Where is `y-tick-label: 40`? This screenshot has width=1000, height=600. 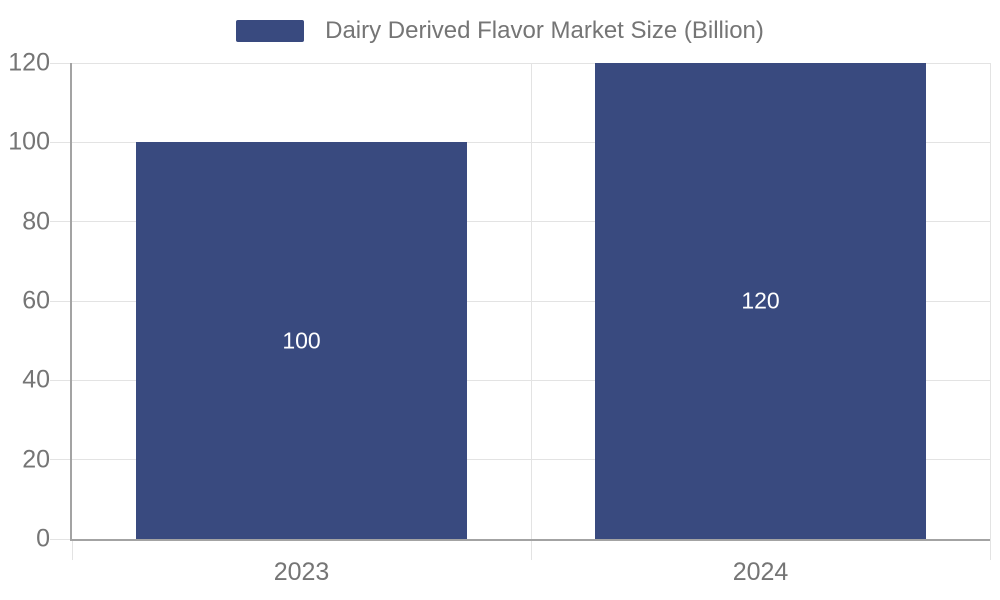
y-tick-label: 40 is located at coordinates (36, 379).